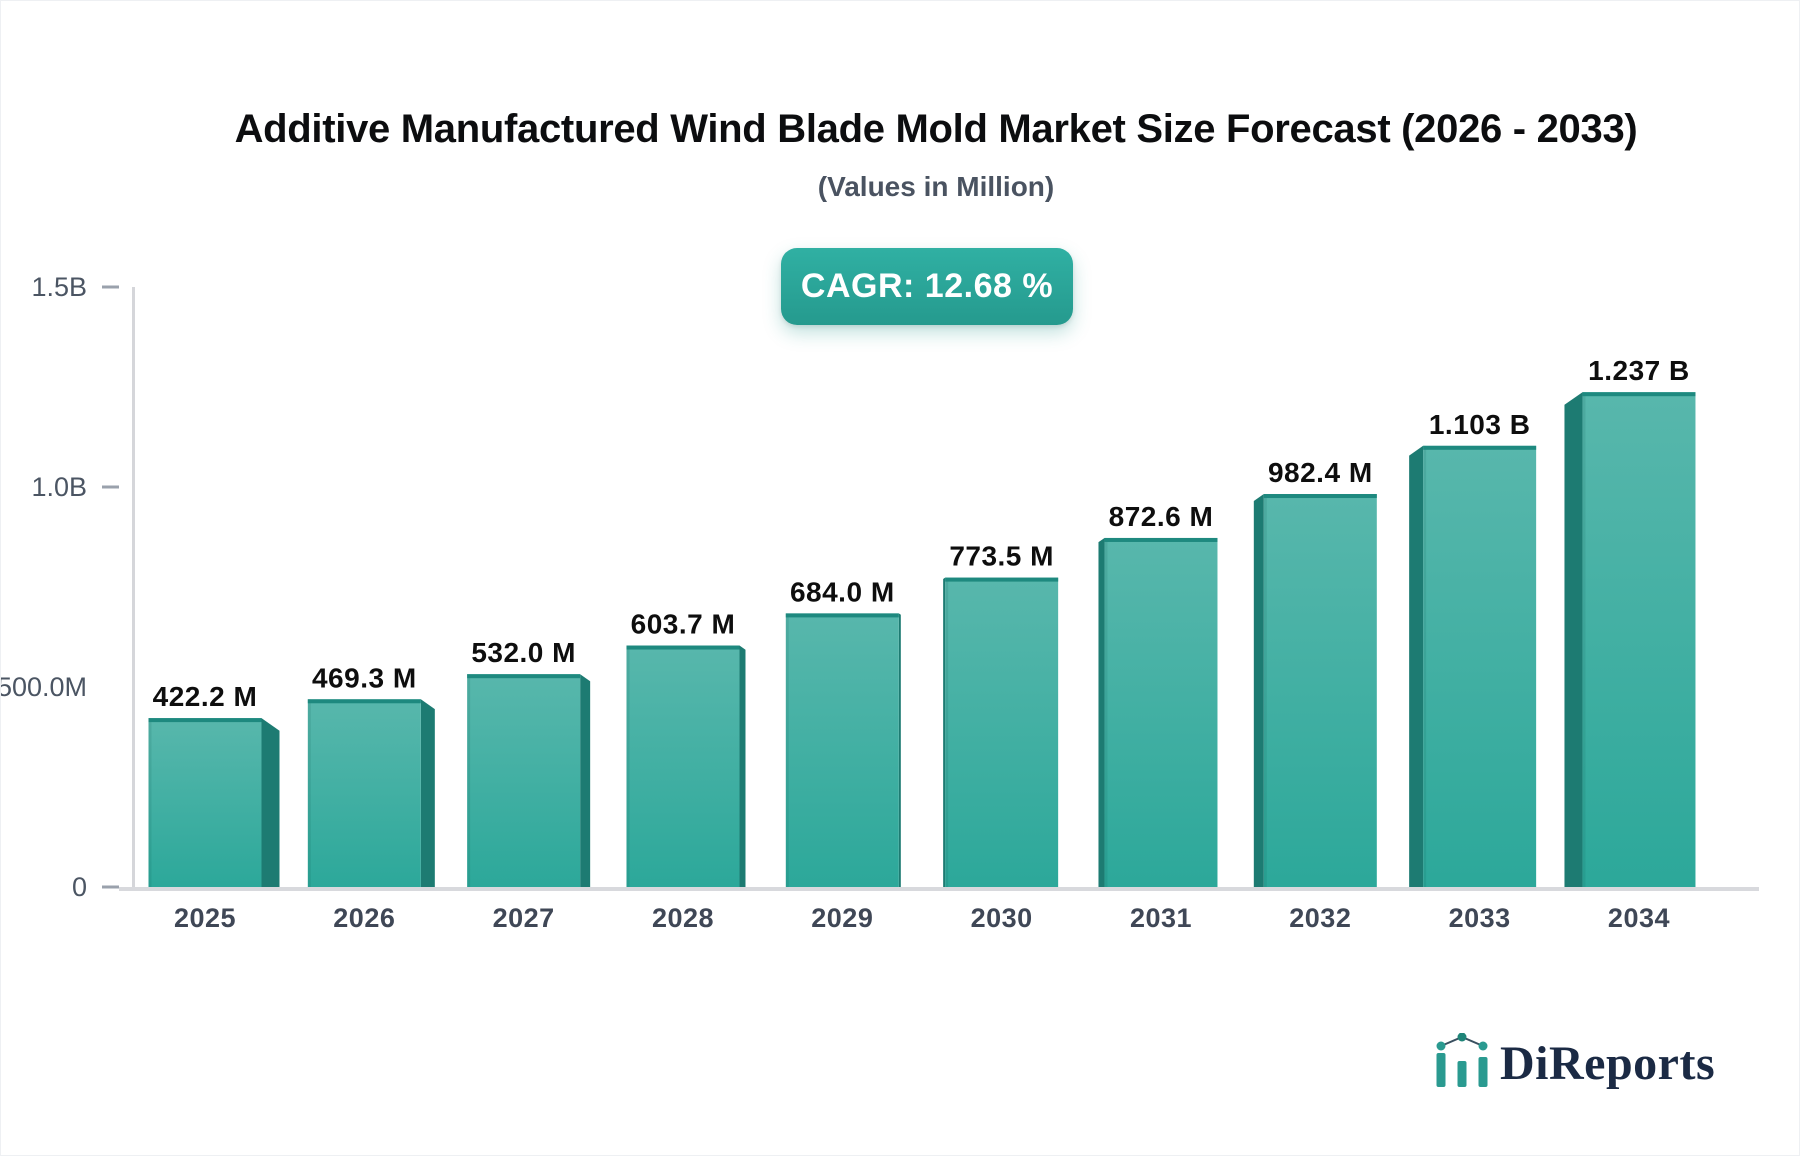 The height and width of the screenshot is (1156, 1800). Describe the element at coordinates (1480, 424) in the screenshot. I see `bar-value-label: 1.103 B` at that location.